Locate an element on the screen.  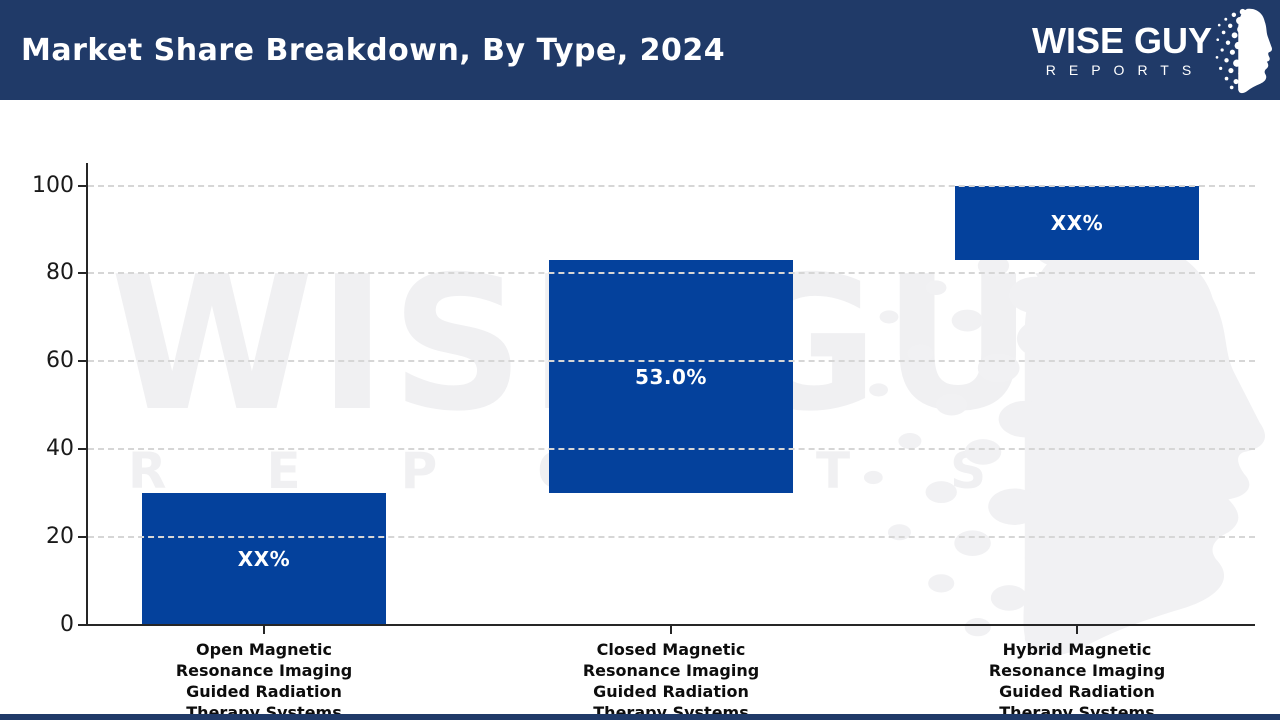
brand-subtitle: REPORTS is located at coordinates (1125, 69).